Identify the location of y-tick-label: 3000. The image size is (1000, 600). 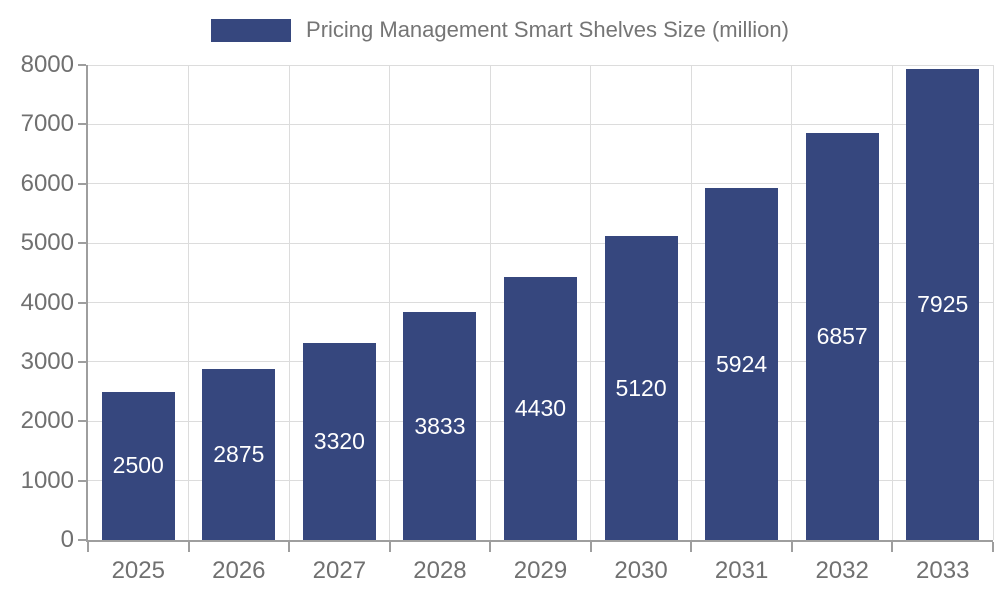
(47, 361).